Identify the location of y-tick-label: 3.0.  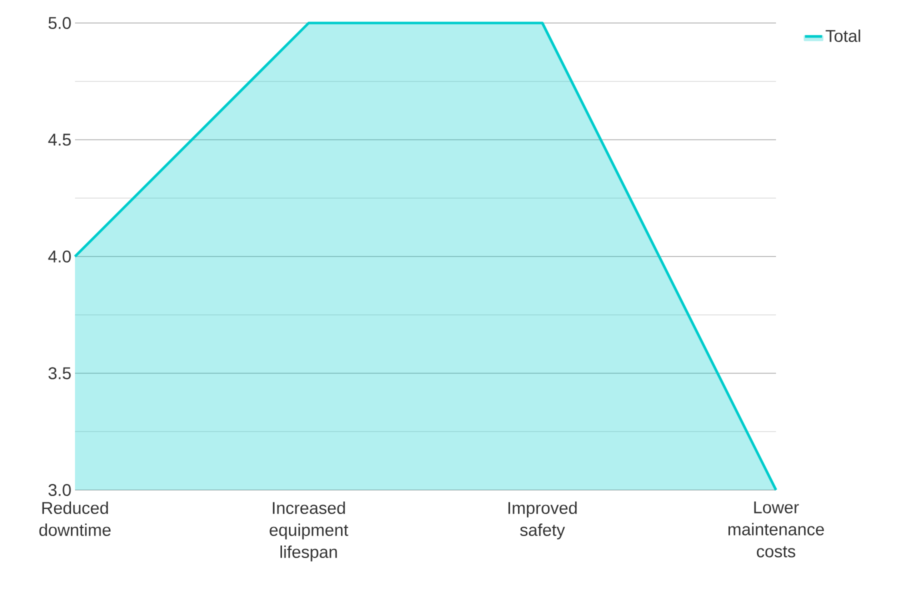
(59, 490).